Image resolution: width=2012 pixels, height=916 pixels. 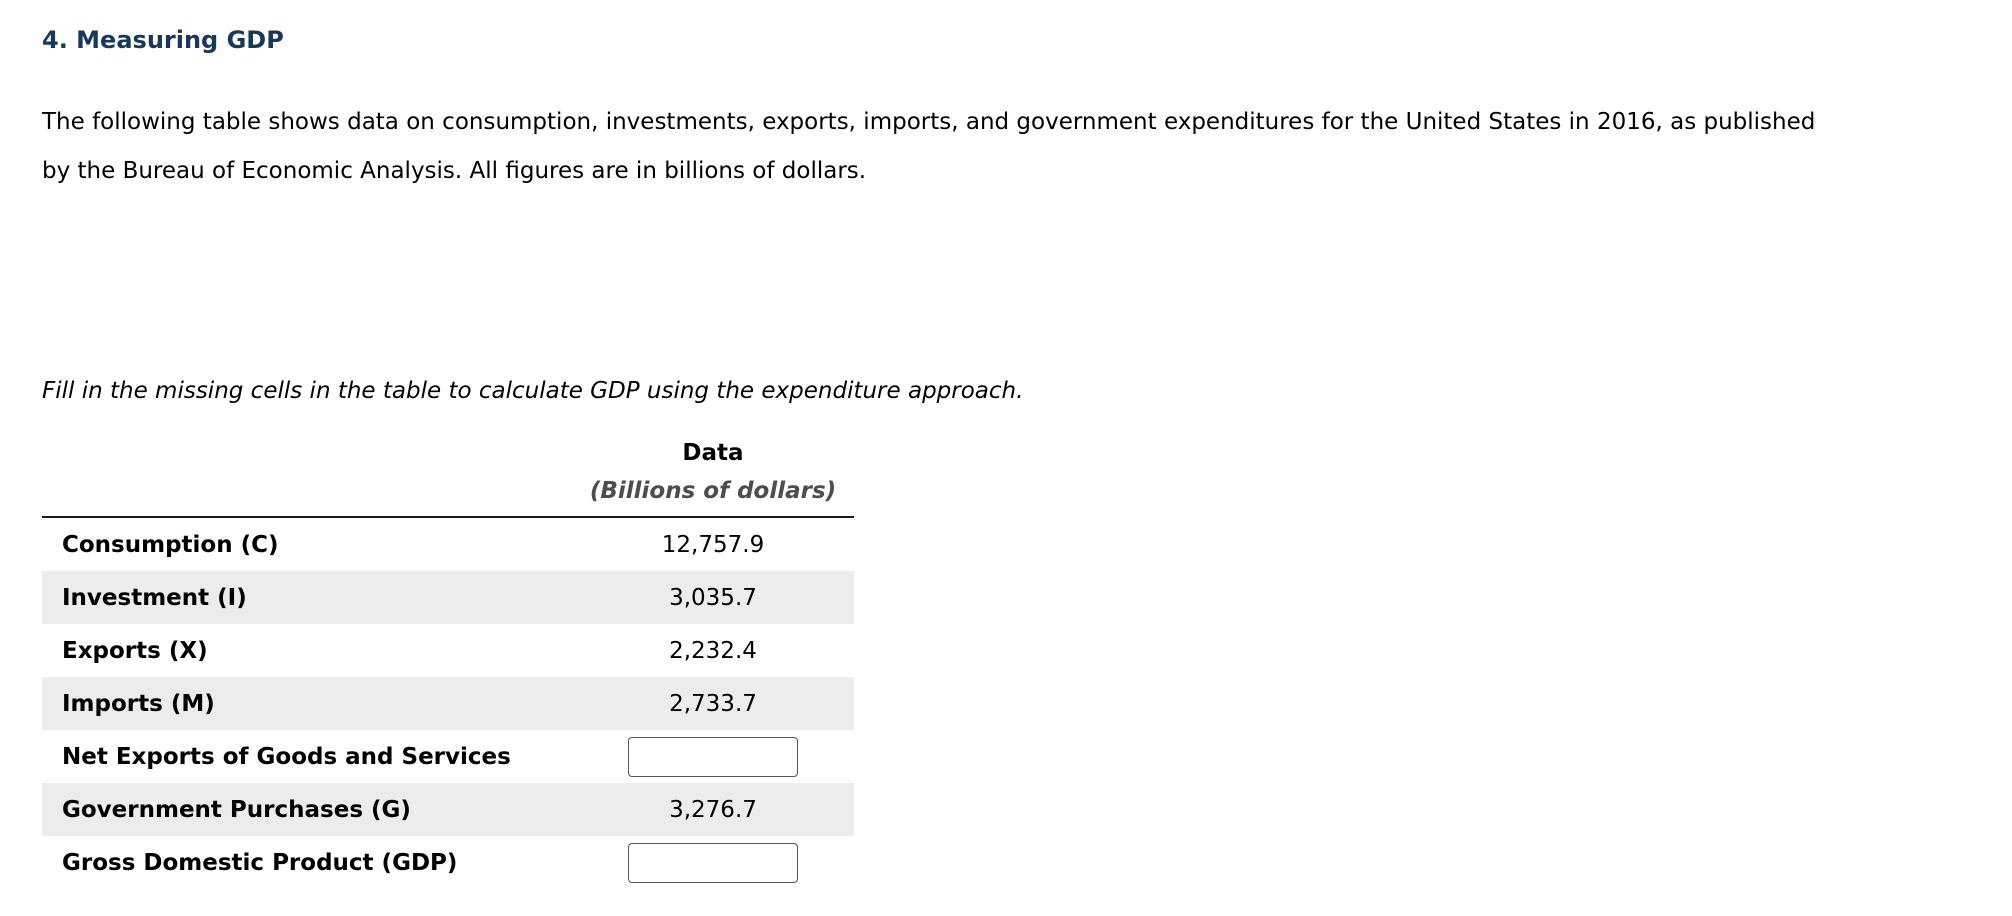 I want to click on row-label: Exports (X), so click(x=135, y=650).